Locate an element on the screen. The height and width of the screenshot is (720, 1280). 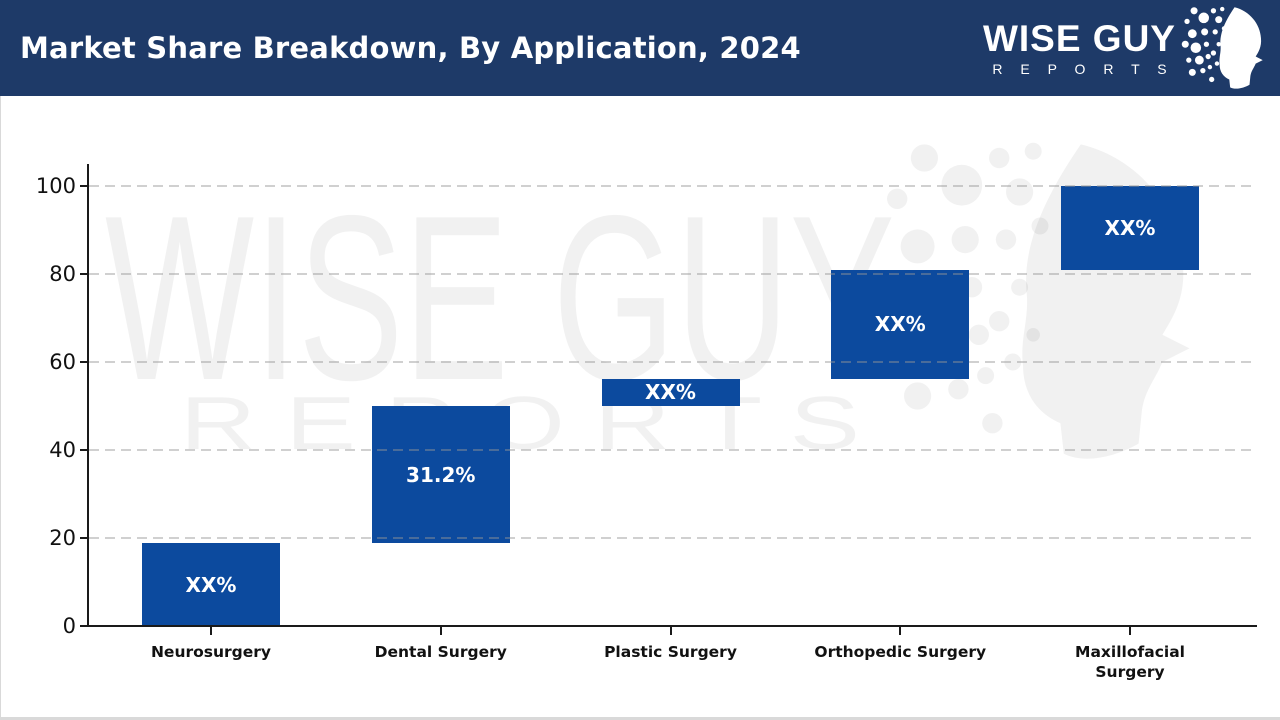
x-axis-line is located at coordinates (672, 626).